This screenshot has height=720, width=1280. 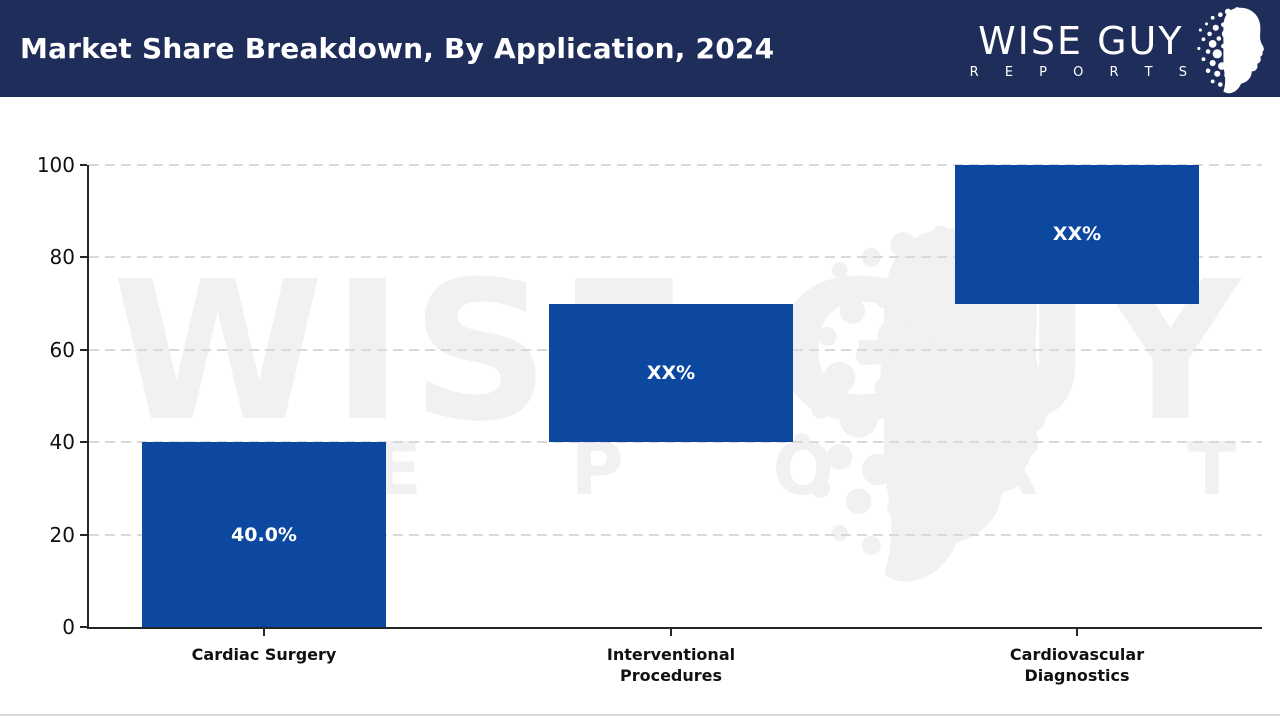 What do you see at coordinates (671, 665) in the screenshot?
I see `x-category-label: Interventional Procedures` at bounding box center [671, 665].